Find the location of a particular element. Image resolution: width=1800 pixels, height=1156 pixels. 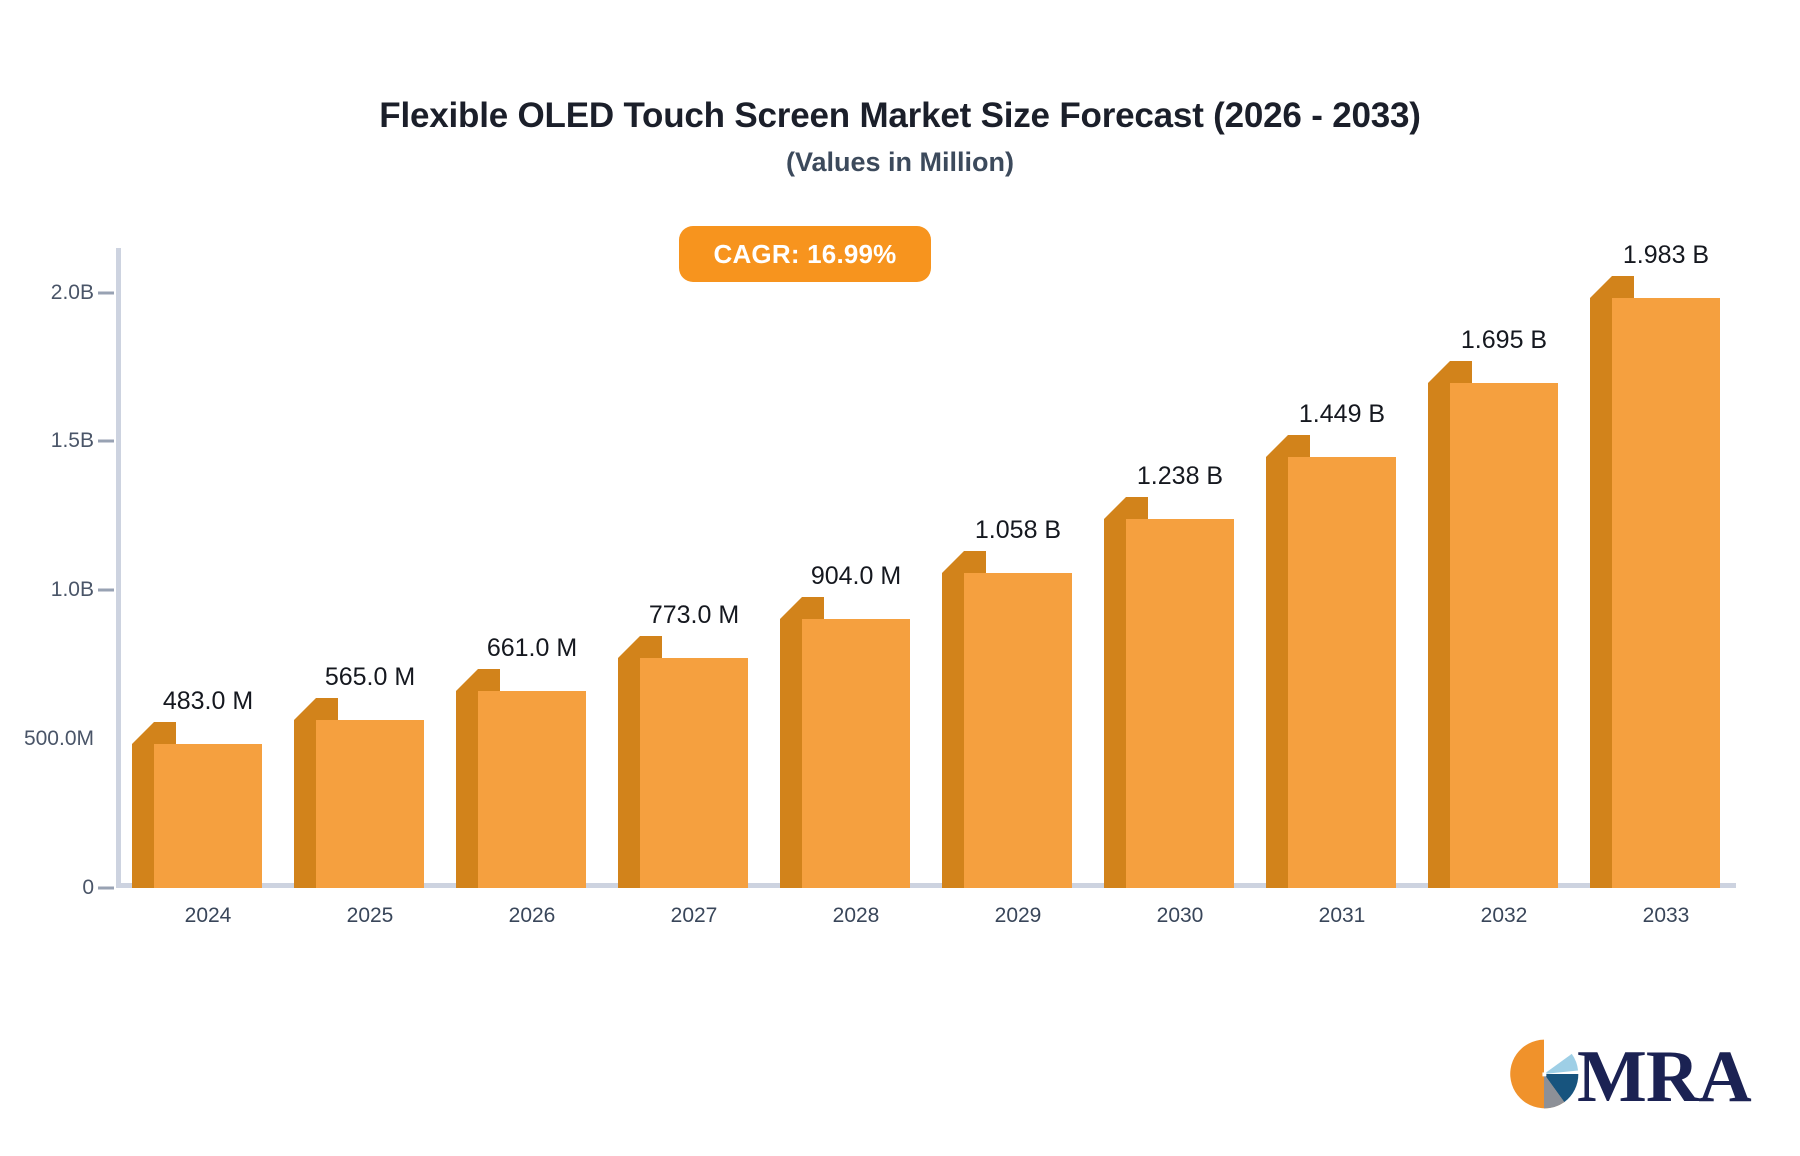

bar-value-label: 1.238 B is located at coordinates (1180, 476).